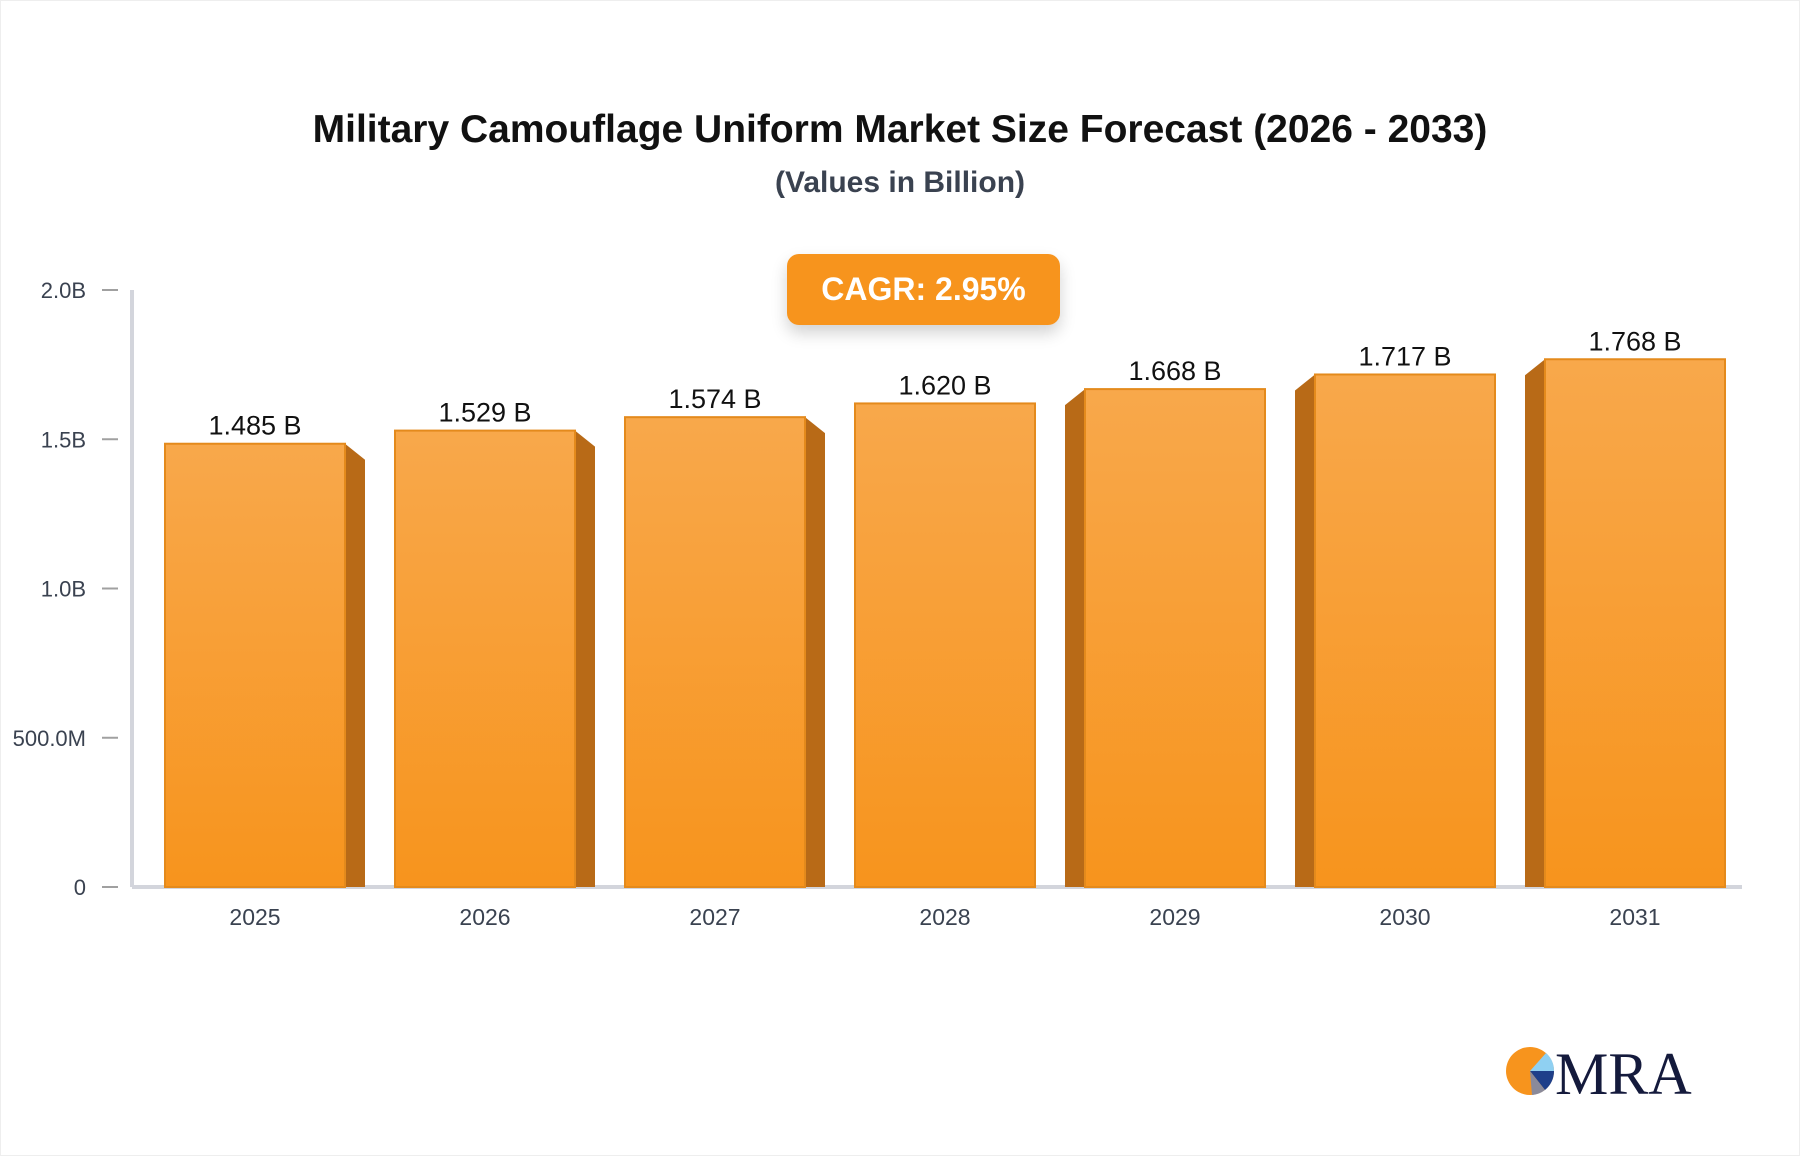 The height and width of the screenshot is (1156, 1800). Describe the element at coordinates (923, 289) in the screenshot. I see `cagr-badge: CAGR: 2.95%` at that location.